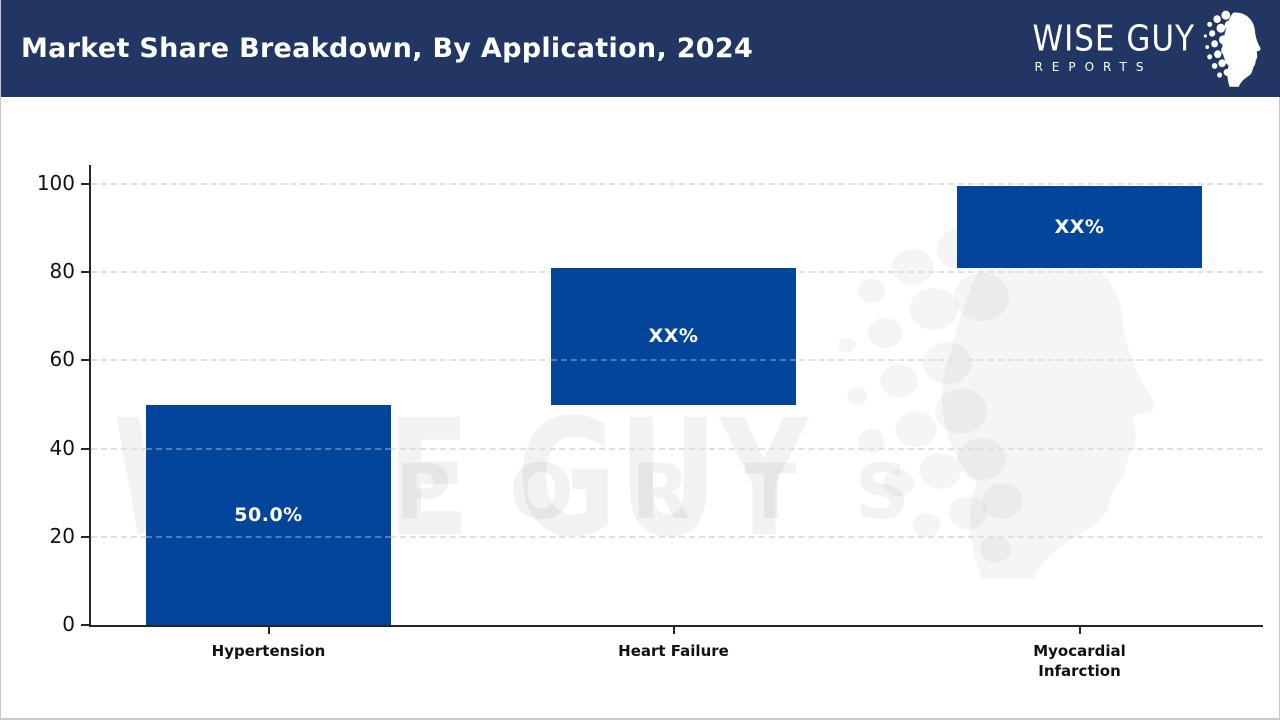 The image size is (1280, 720). I want to click on bar-hypertension: 50.0%, so click(268, 514).